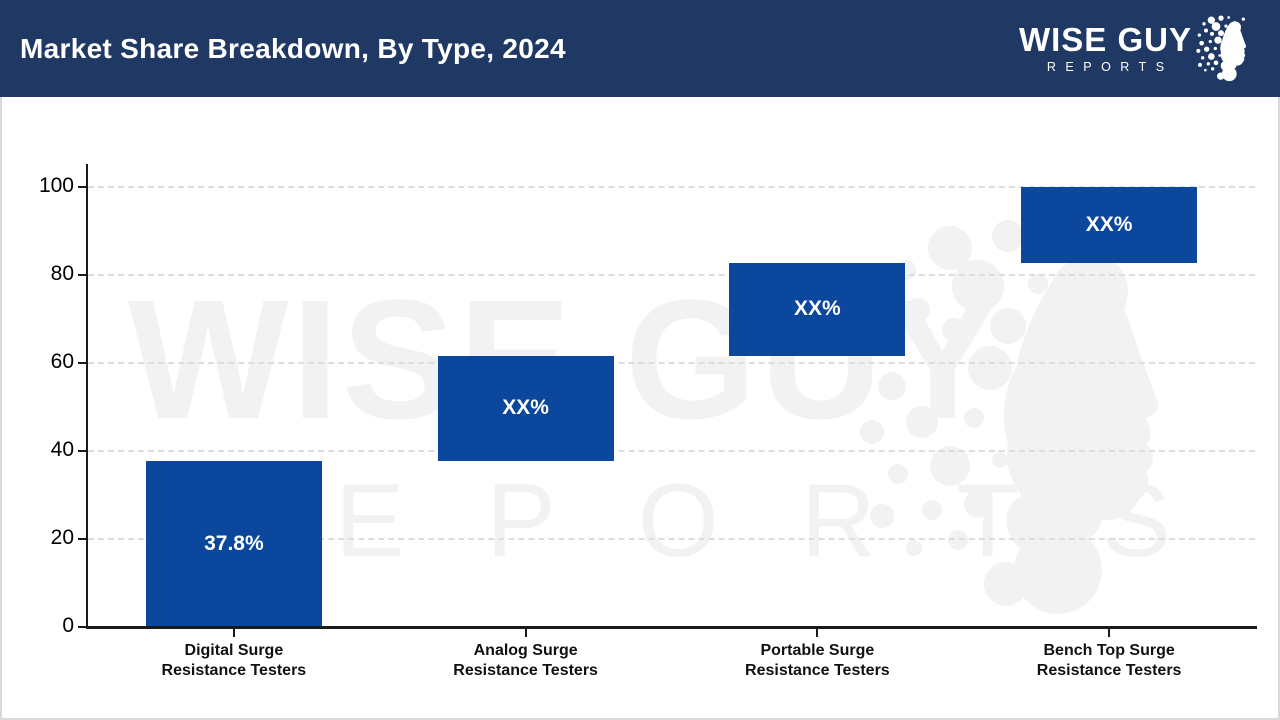 The width and height of the screenshot is (1280, 720). What do you see at coordinates (1110, 67) in the screenshot?
I see `logo-sub-text: REPORTS` at bounding box center [1110, 67].